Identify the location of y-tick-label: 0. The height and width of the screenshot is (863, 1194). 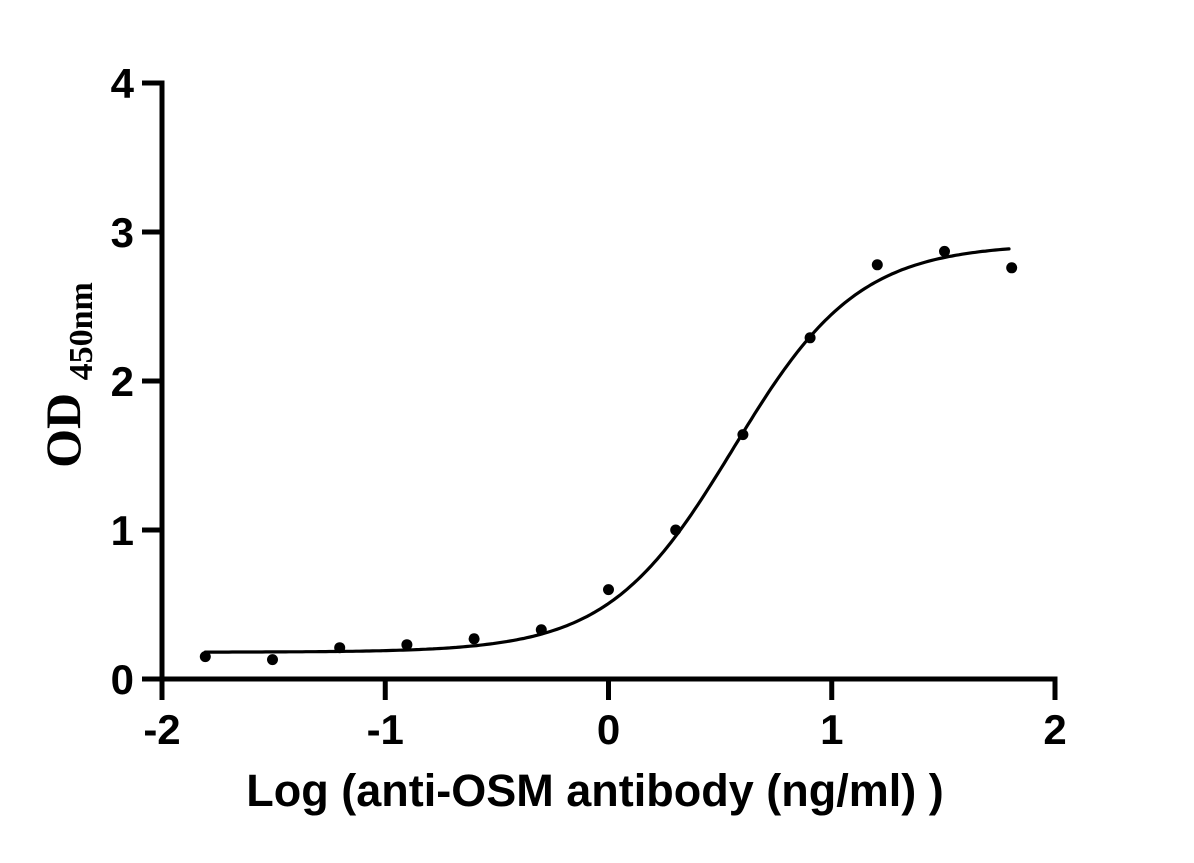
(122, 679).